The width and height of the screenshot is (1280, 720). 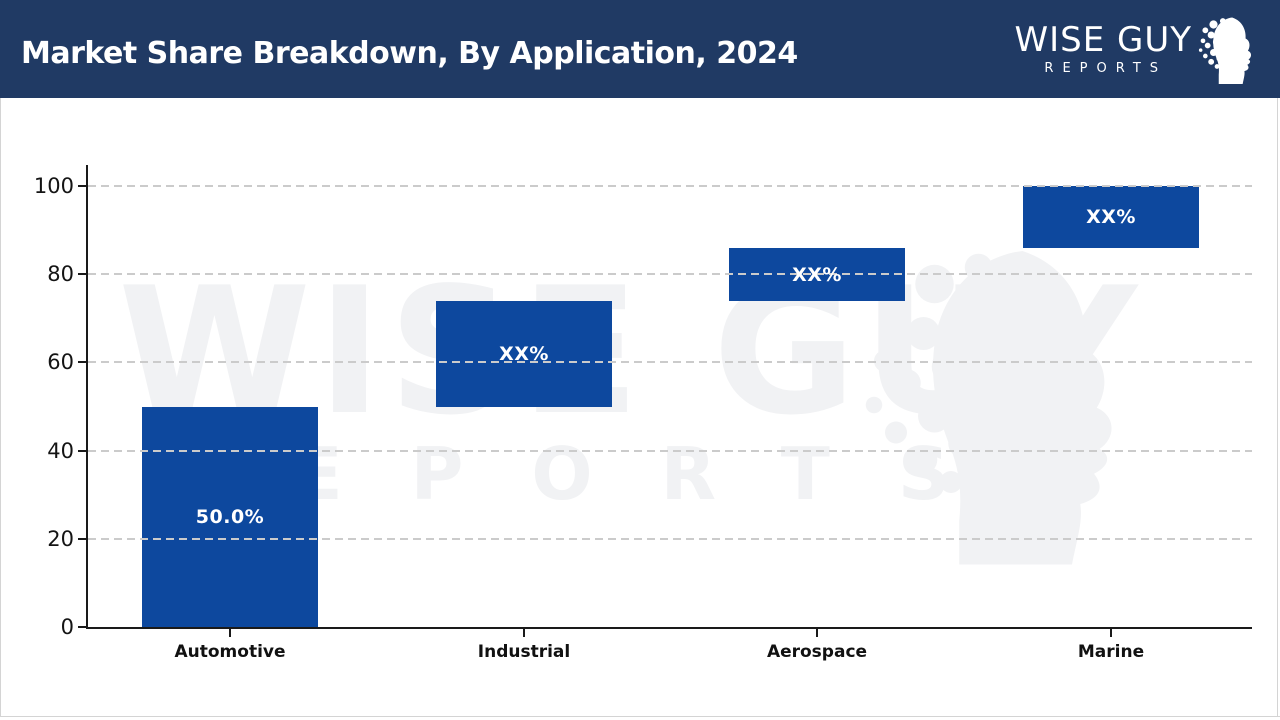 I want to click on x-tick-label-industrial: Industrial, so click(x=524, y=652).